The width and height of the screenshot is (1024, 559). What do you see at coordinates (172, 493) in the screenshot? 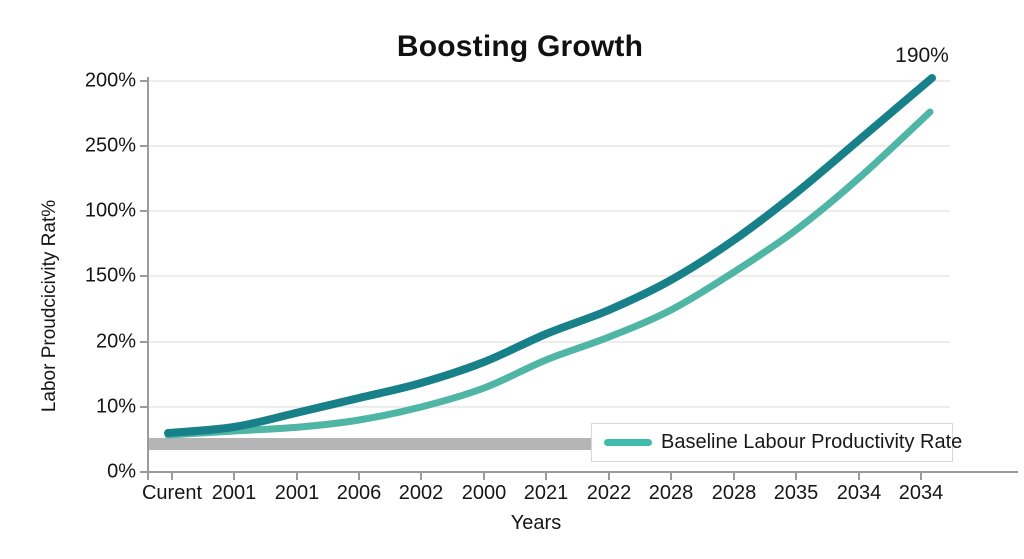
I see `x-tick-label: Curent` at bounding box center [172, 493].